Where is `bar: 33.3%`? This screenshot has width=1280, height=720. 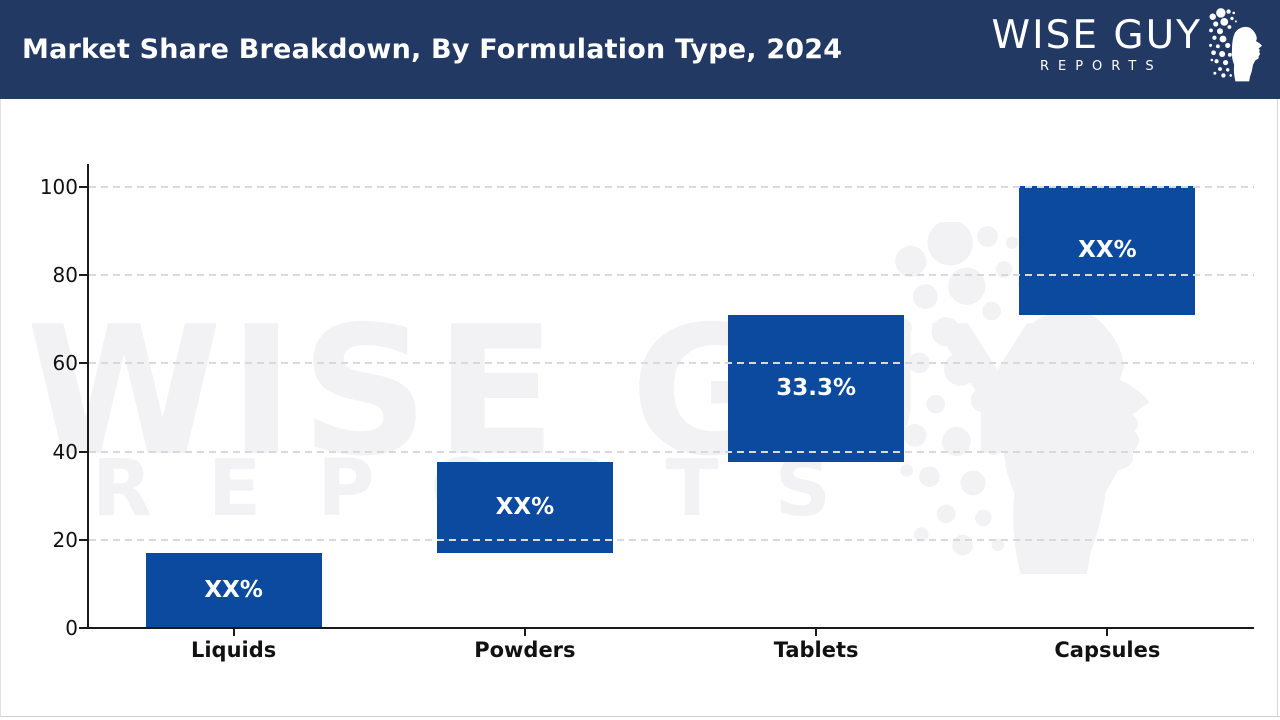 bar: 33.3% is located at coordinates (816, 388).